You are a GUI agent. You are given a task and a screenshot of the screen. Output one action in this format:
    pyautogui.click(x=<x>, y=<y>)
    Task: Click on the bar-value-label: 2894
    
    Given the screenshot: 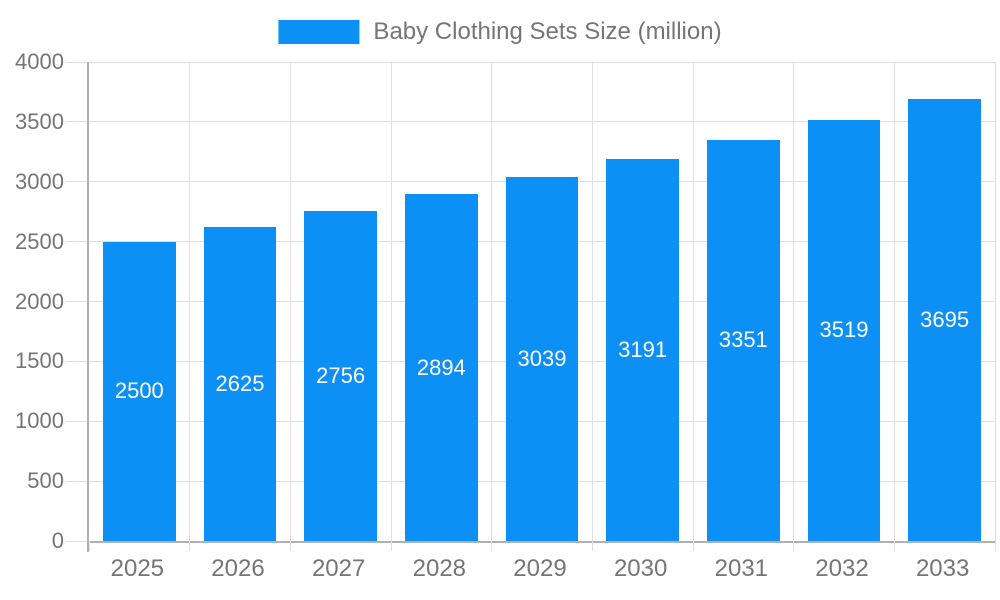 What is the action you would take?
    pyautogui.click(x=441, y=367)
    